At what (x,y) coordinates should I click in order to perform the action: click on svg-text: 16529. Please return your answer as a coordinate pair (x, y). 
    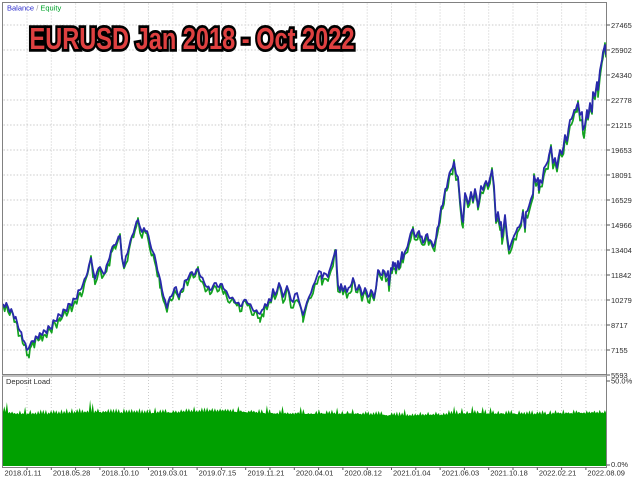
    Looking at the image, I should click on (621, 200).